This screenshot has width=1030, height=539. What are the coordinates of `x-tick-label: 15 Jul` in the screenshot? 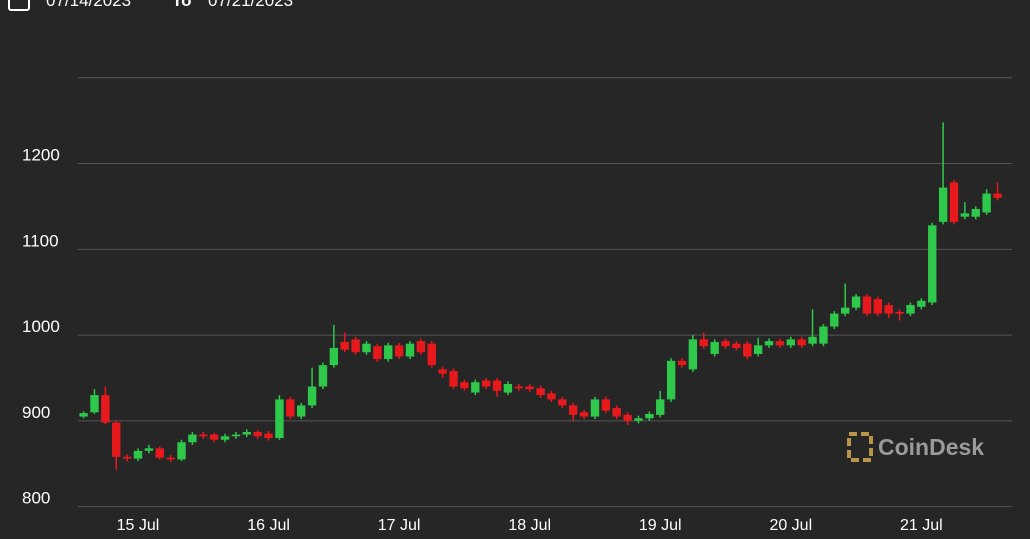 It's located at (138, 525).